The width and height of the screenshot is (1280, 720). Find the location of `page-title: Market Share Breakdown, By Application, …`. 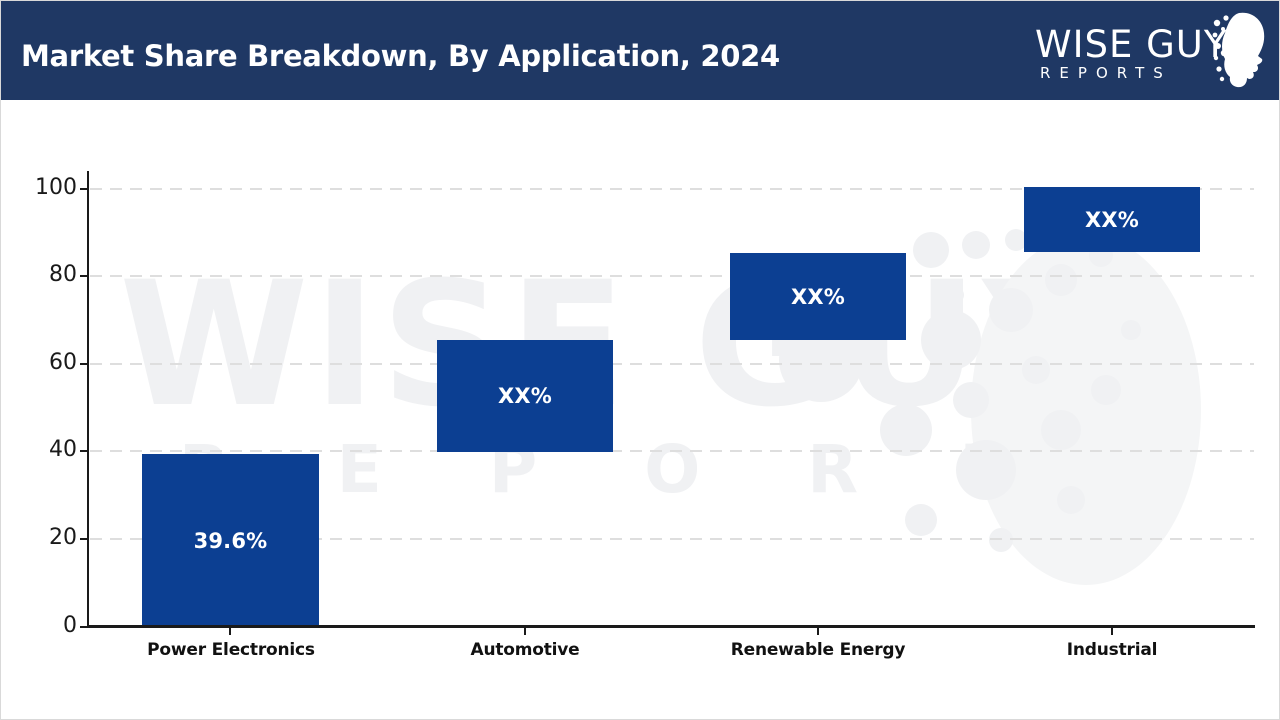

page-title: Market Share Breakdown, By Application, … is located at coordinates (400, 56).